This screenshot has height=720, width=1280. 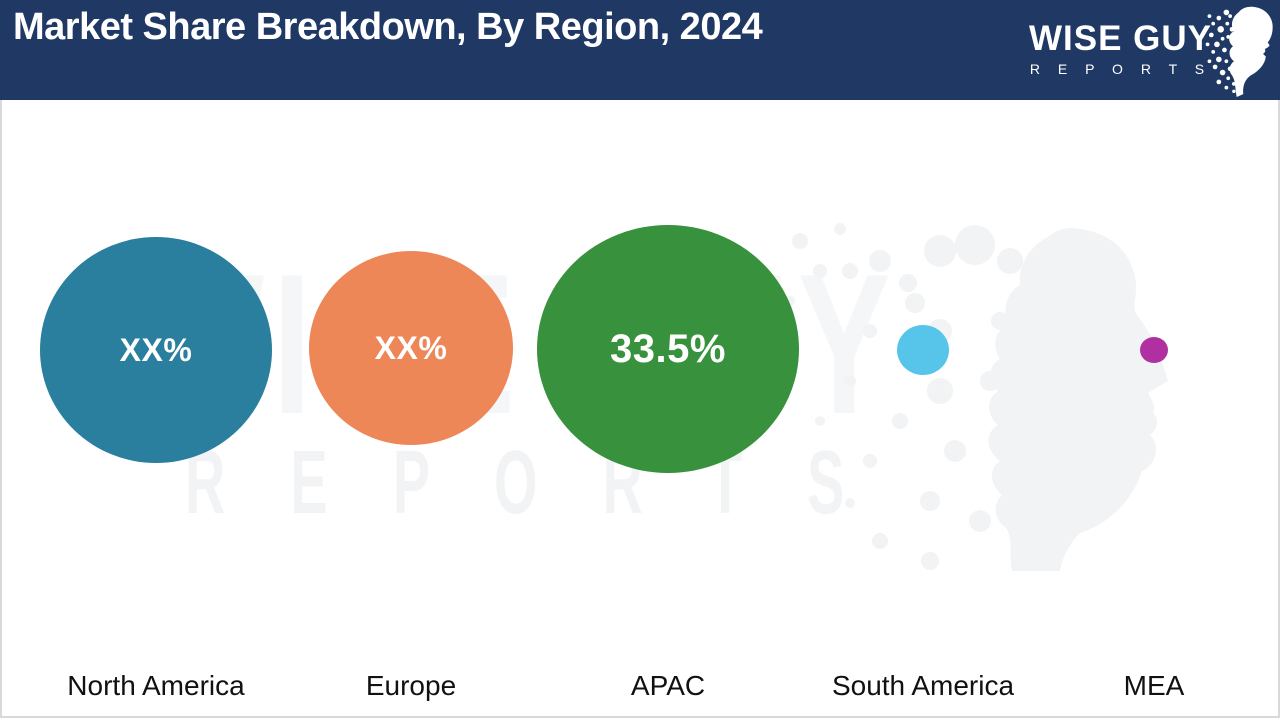 I want to click on bubble-europe: XX%, so click(x=411, y=348).